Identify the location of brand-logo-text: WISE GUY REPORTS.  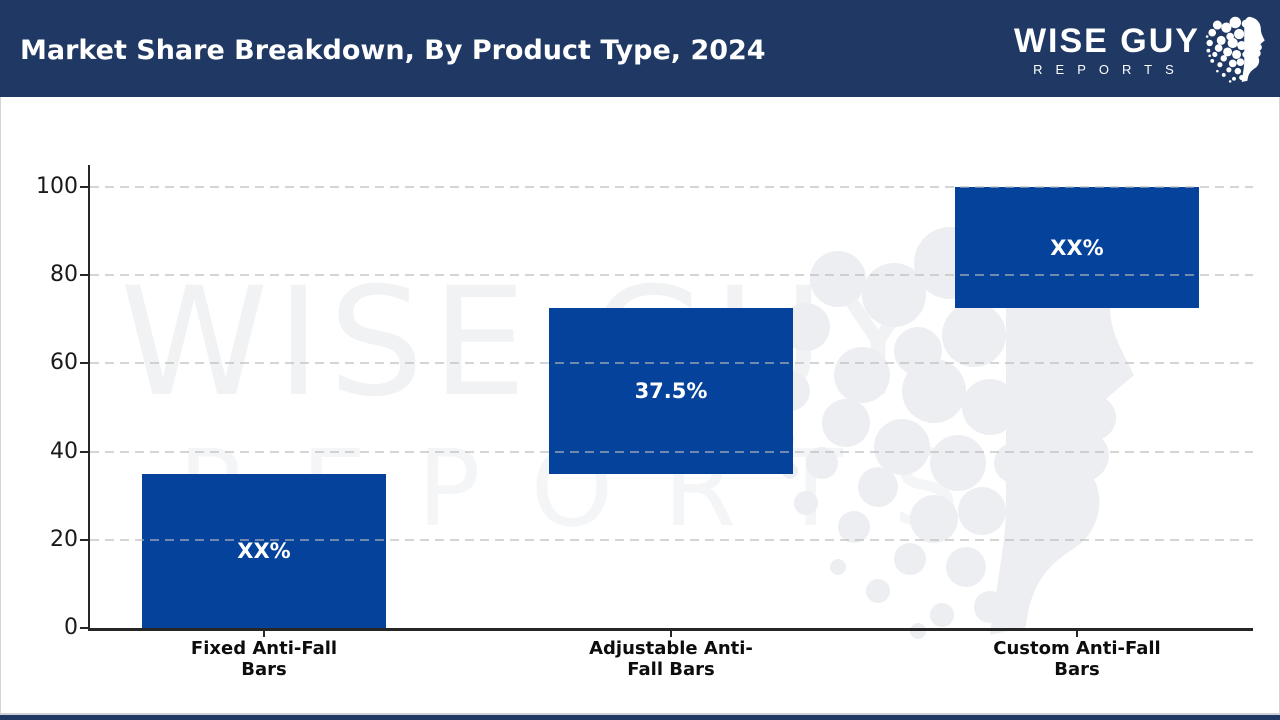
(1107, 50).